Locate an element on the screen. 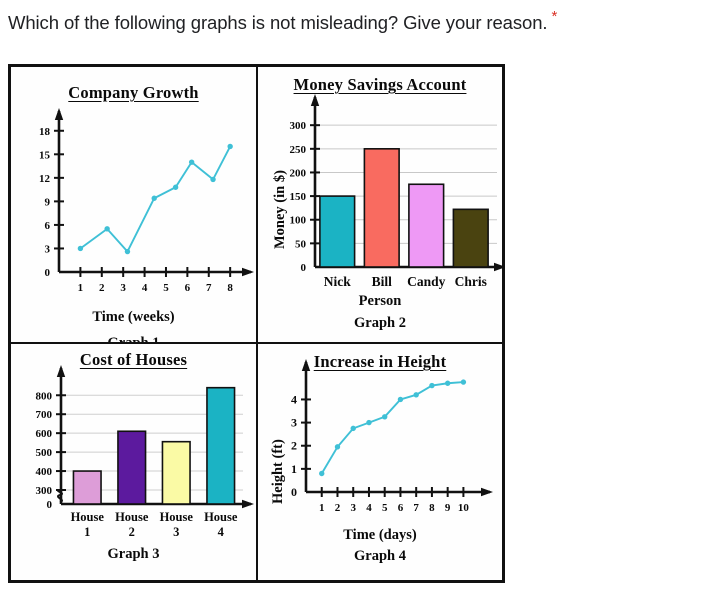 Image resolution: width=708 pixels, height=598 pixels. y-axis-label-graph4: Height (ft) is located at coordinates (278, 471).